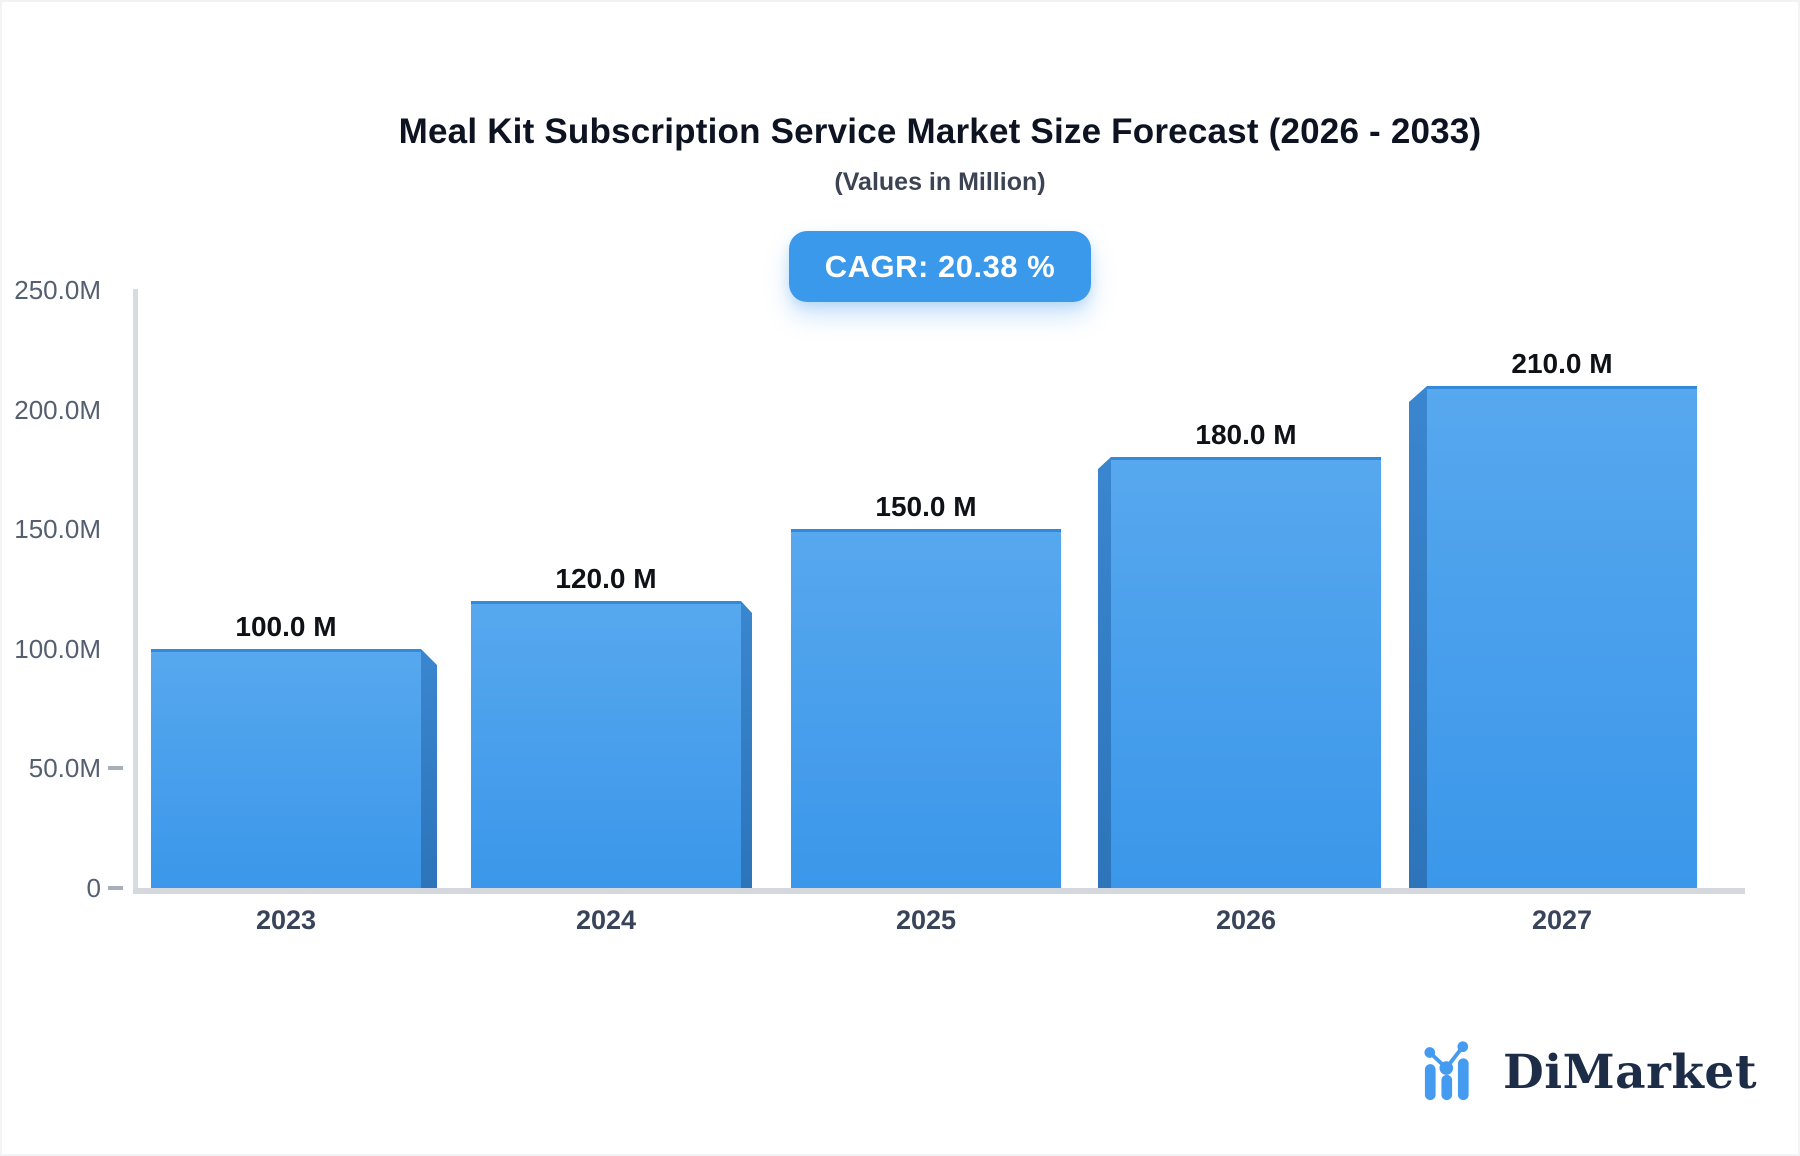  I want to click on xtick-label-2027: 2027, so click(1562, 920).